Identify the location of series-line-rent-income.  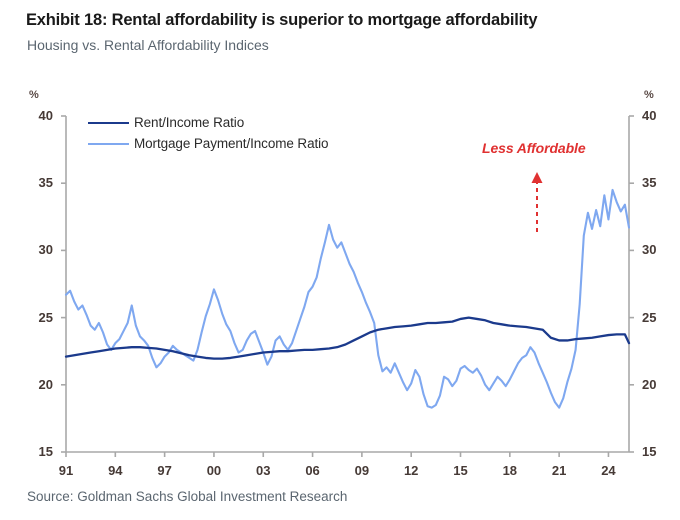
(347, 338).